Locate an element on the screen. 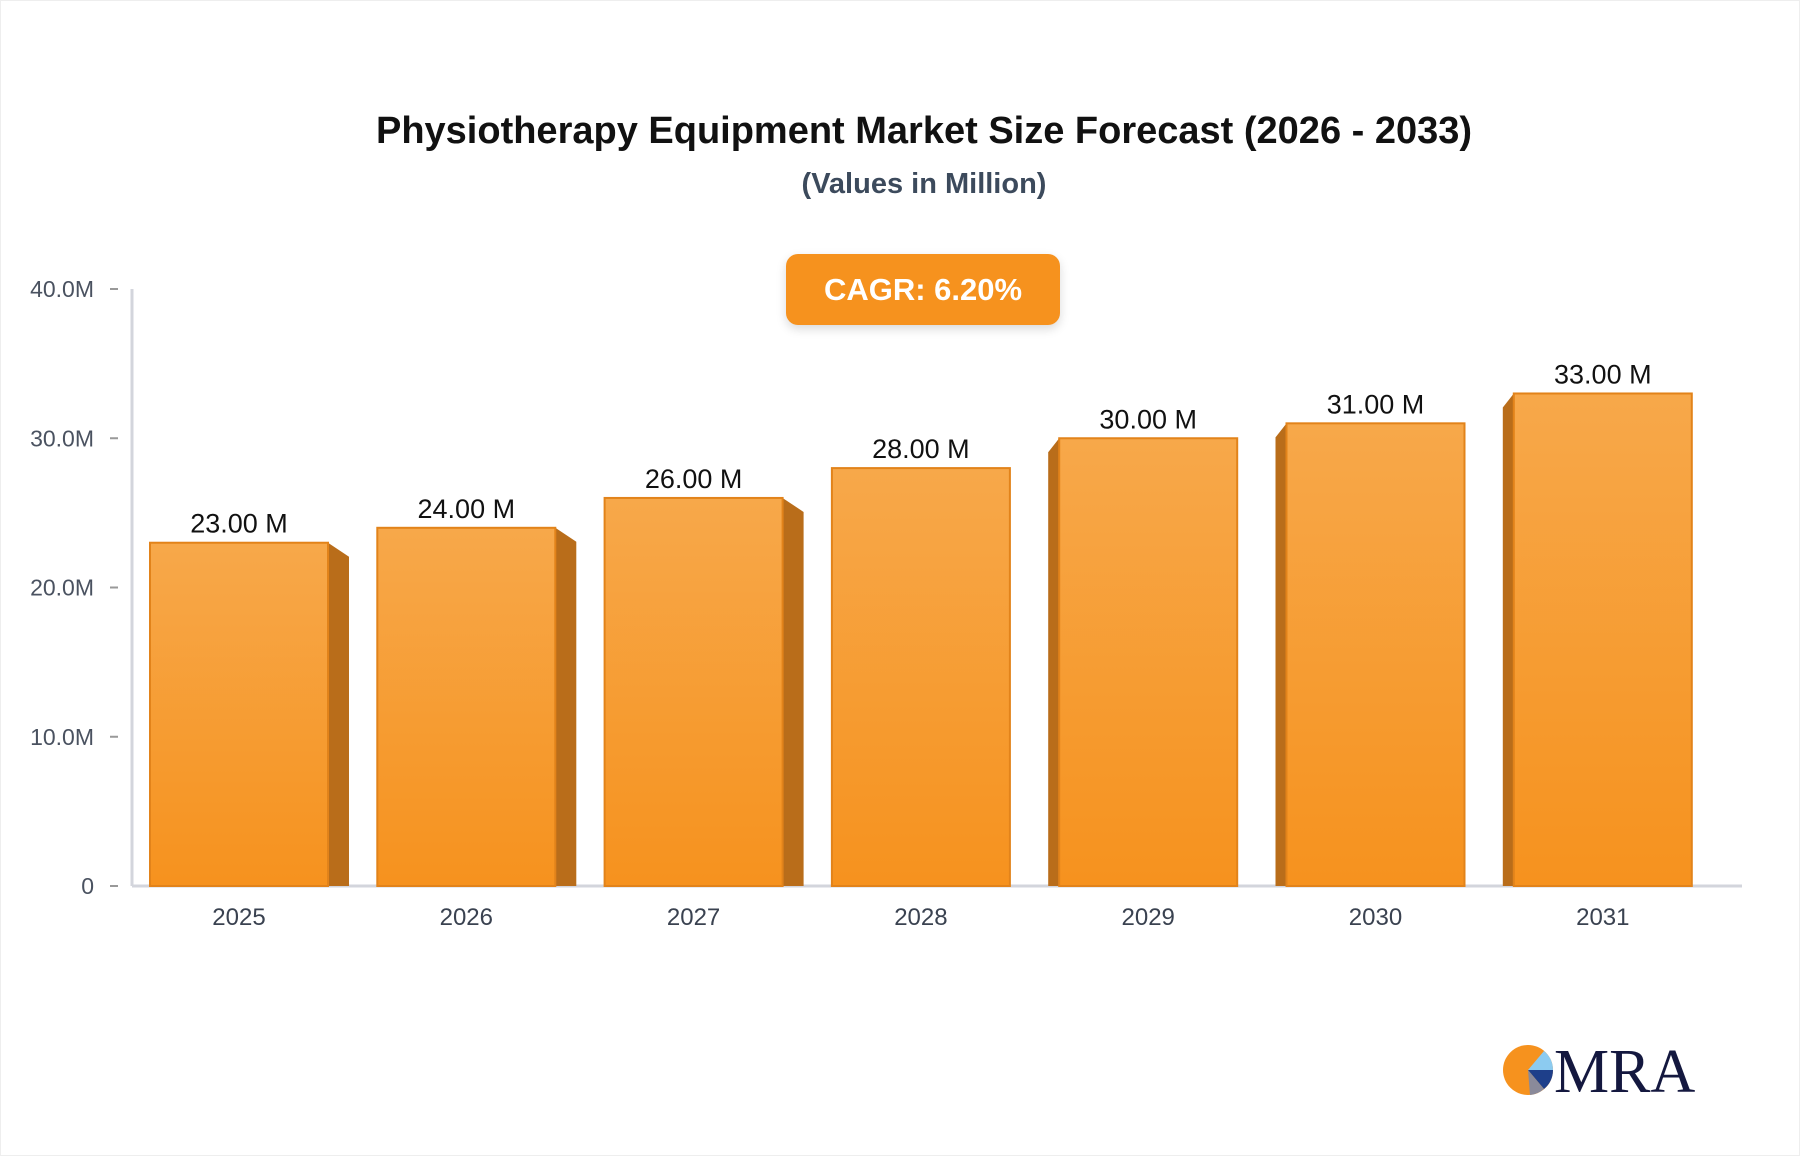  x-tick-label: 2031 is located at coordinates (1602, 917).